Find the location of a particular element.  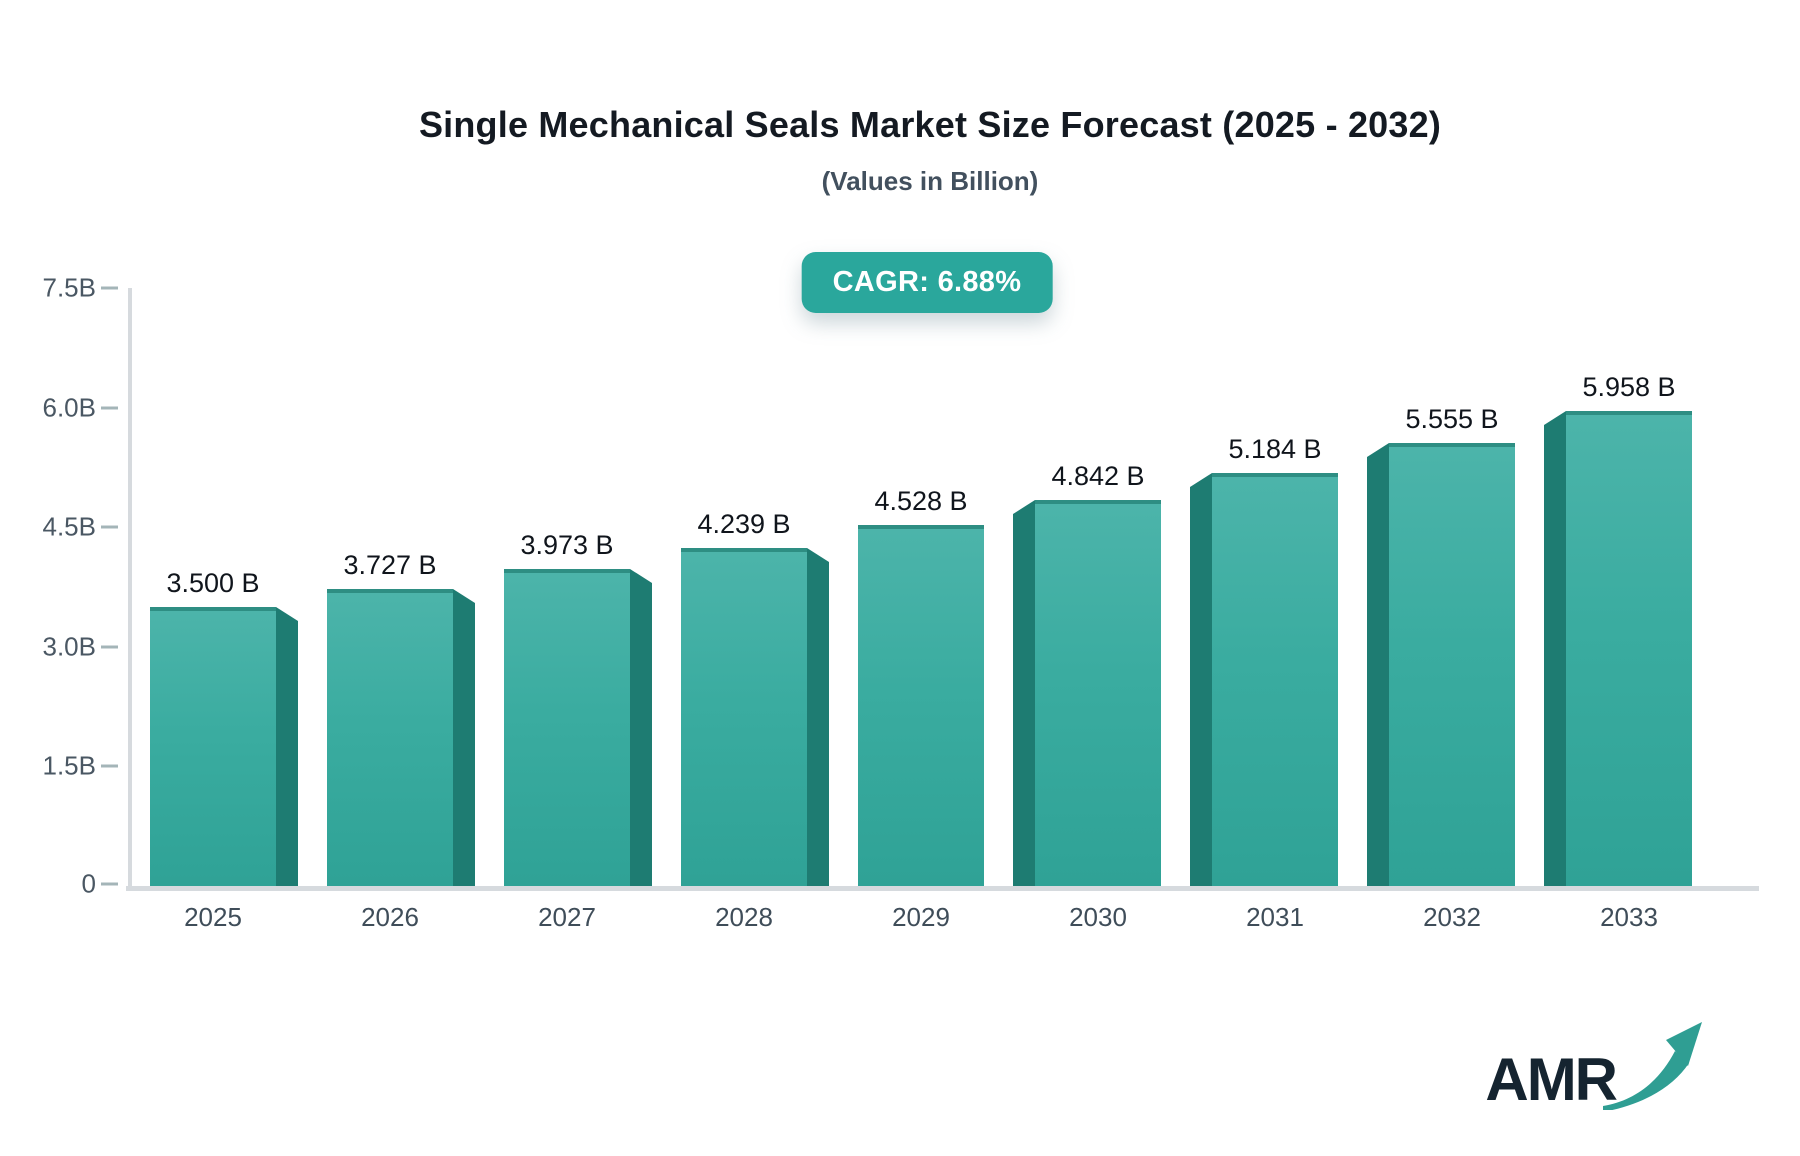

bar-value-label: 3.973 B is located at coordinates (567, 545).